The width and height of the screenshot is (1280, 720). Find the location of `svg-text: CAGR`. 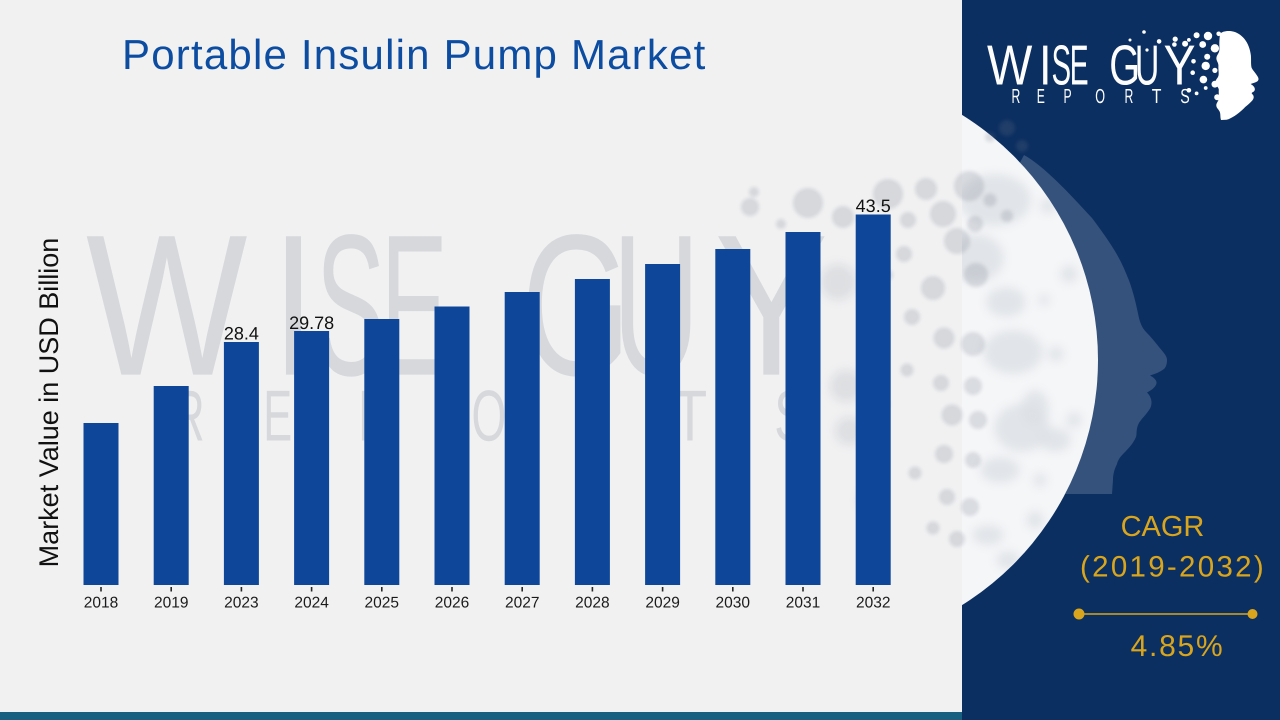

svg-text: CAGR is located at coordinates (1163, 527).